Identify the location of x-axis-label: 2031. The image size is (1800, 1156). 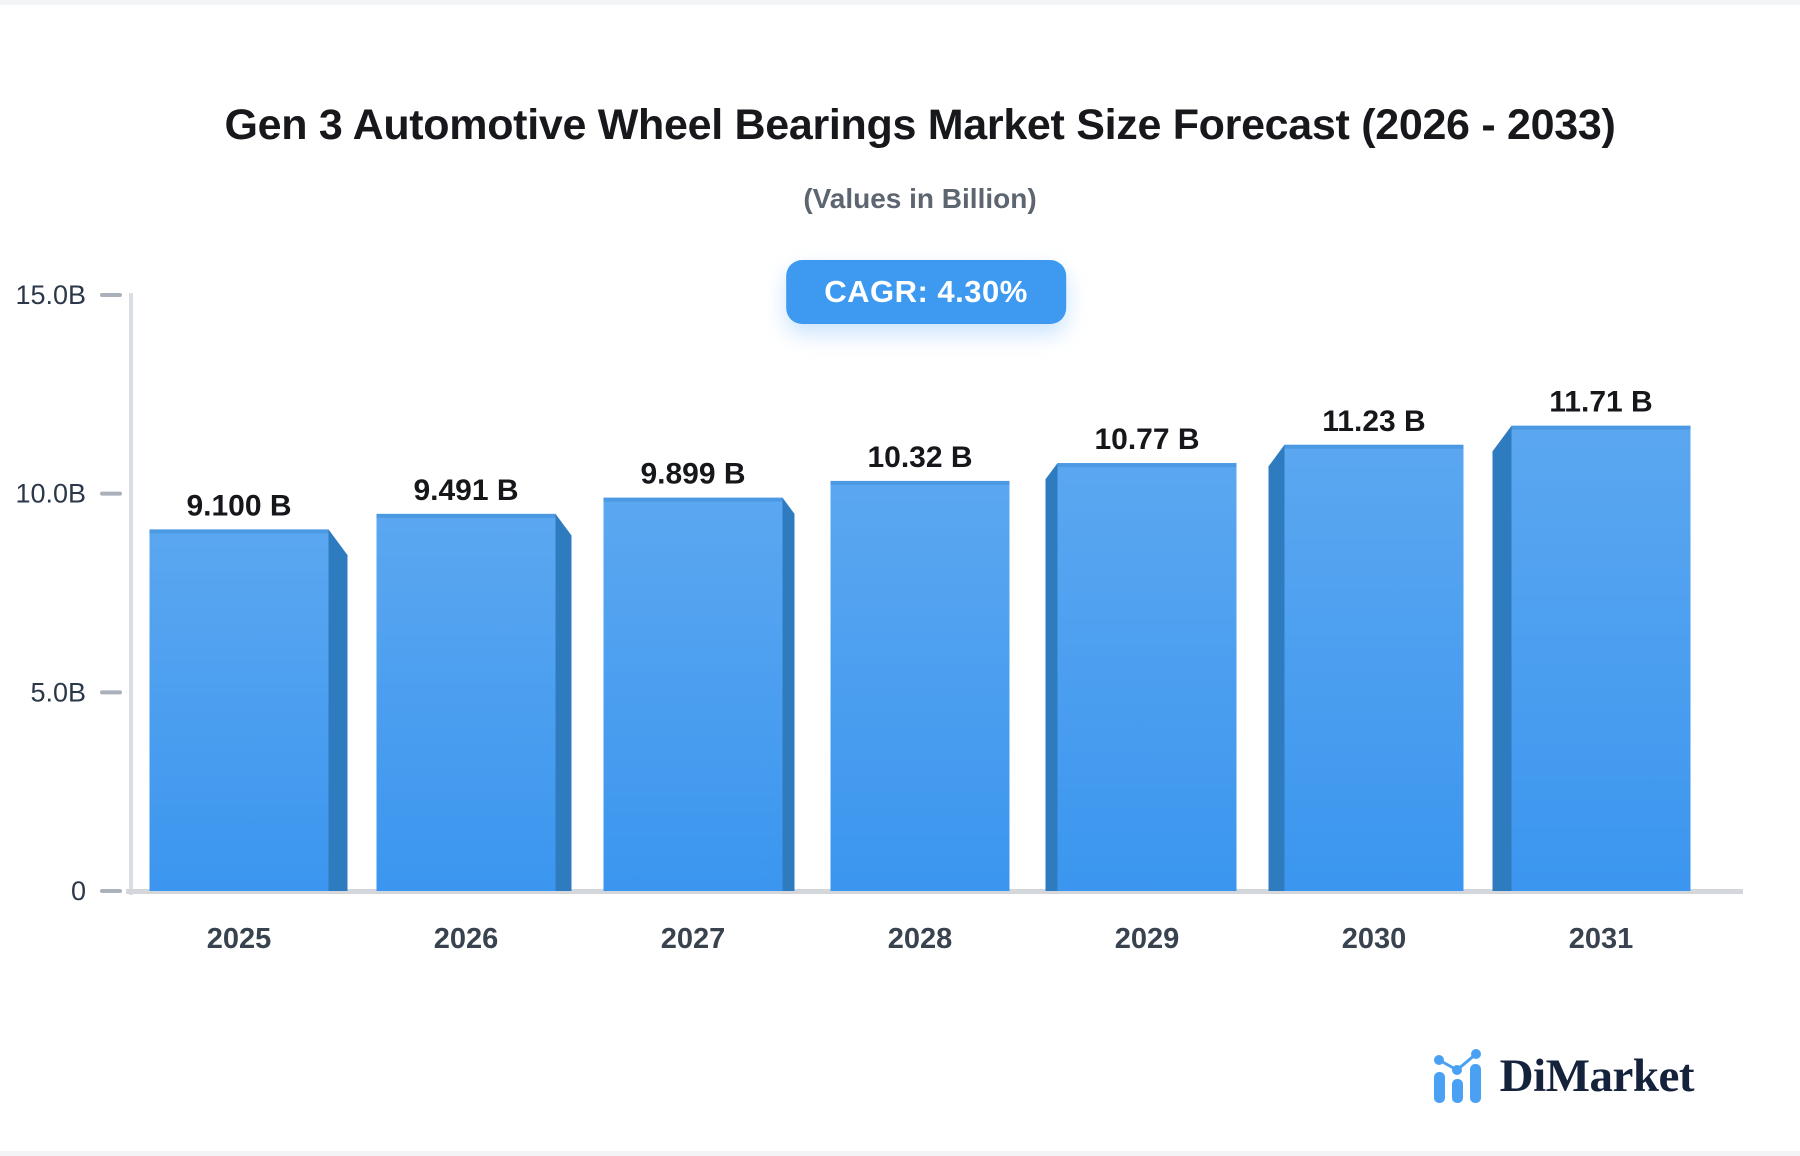
(1601, 939).